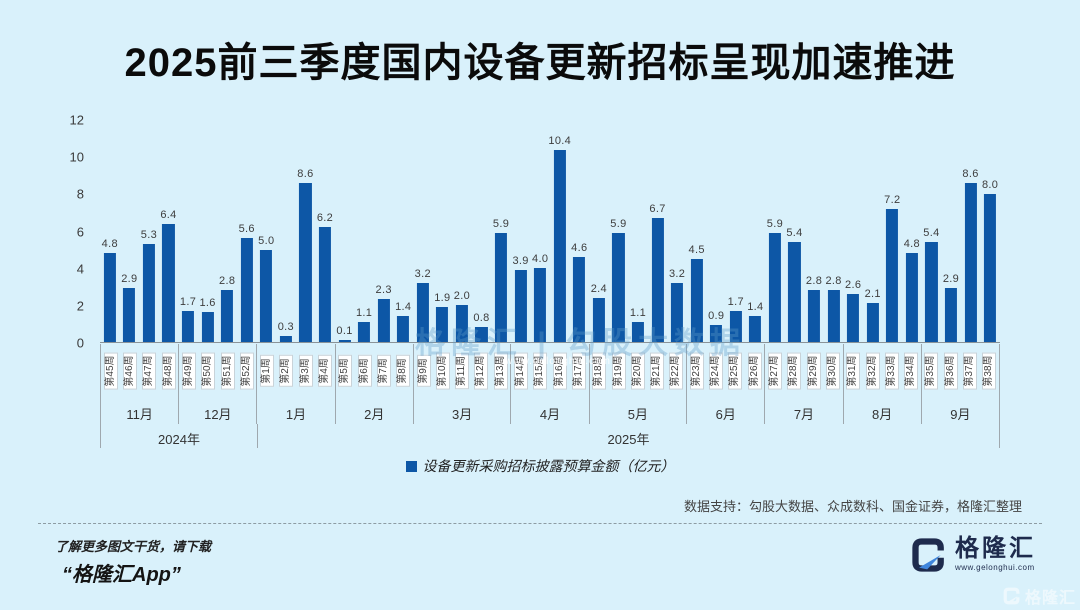 Image resolution: width=1080 pixels, height=610 pixels. What do you see at coordinates (129, 279) in the screenshot?
I see `bar-value-label: 2.9` at bounding box center [129, 279].